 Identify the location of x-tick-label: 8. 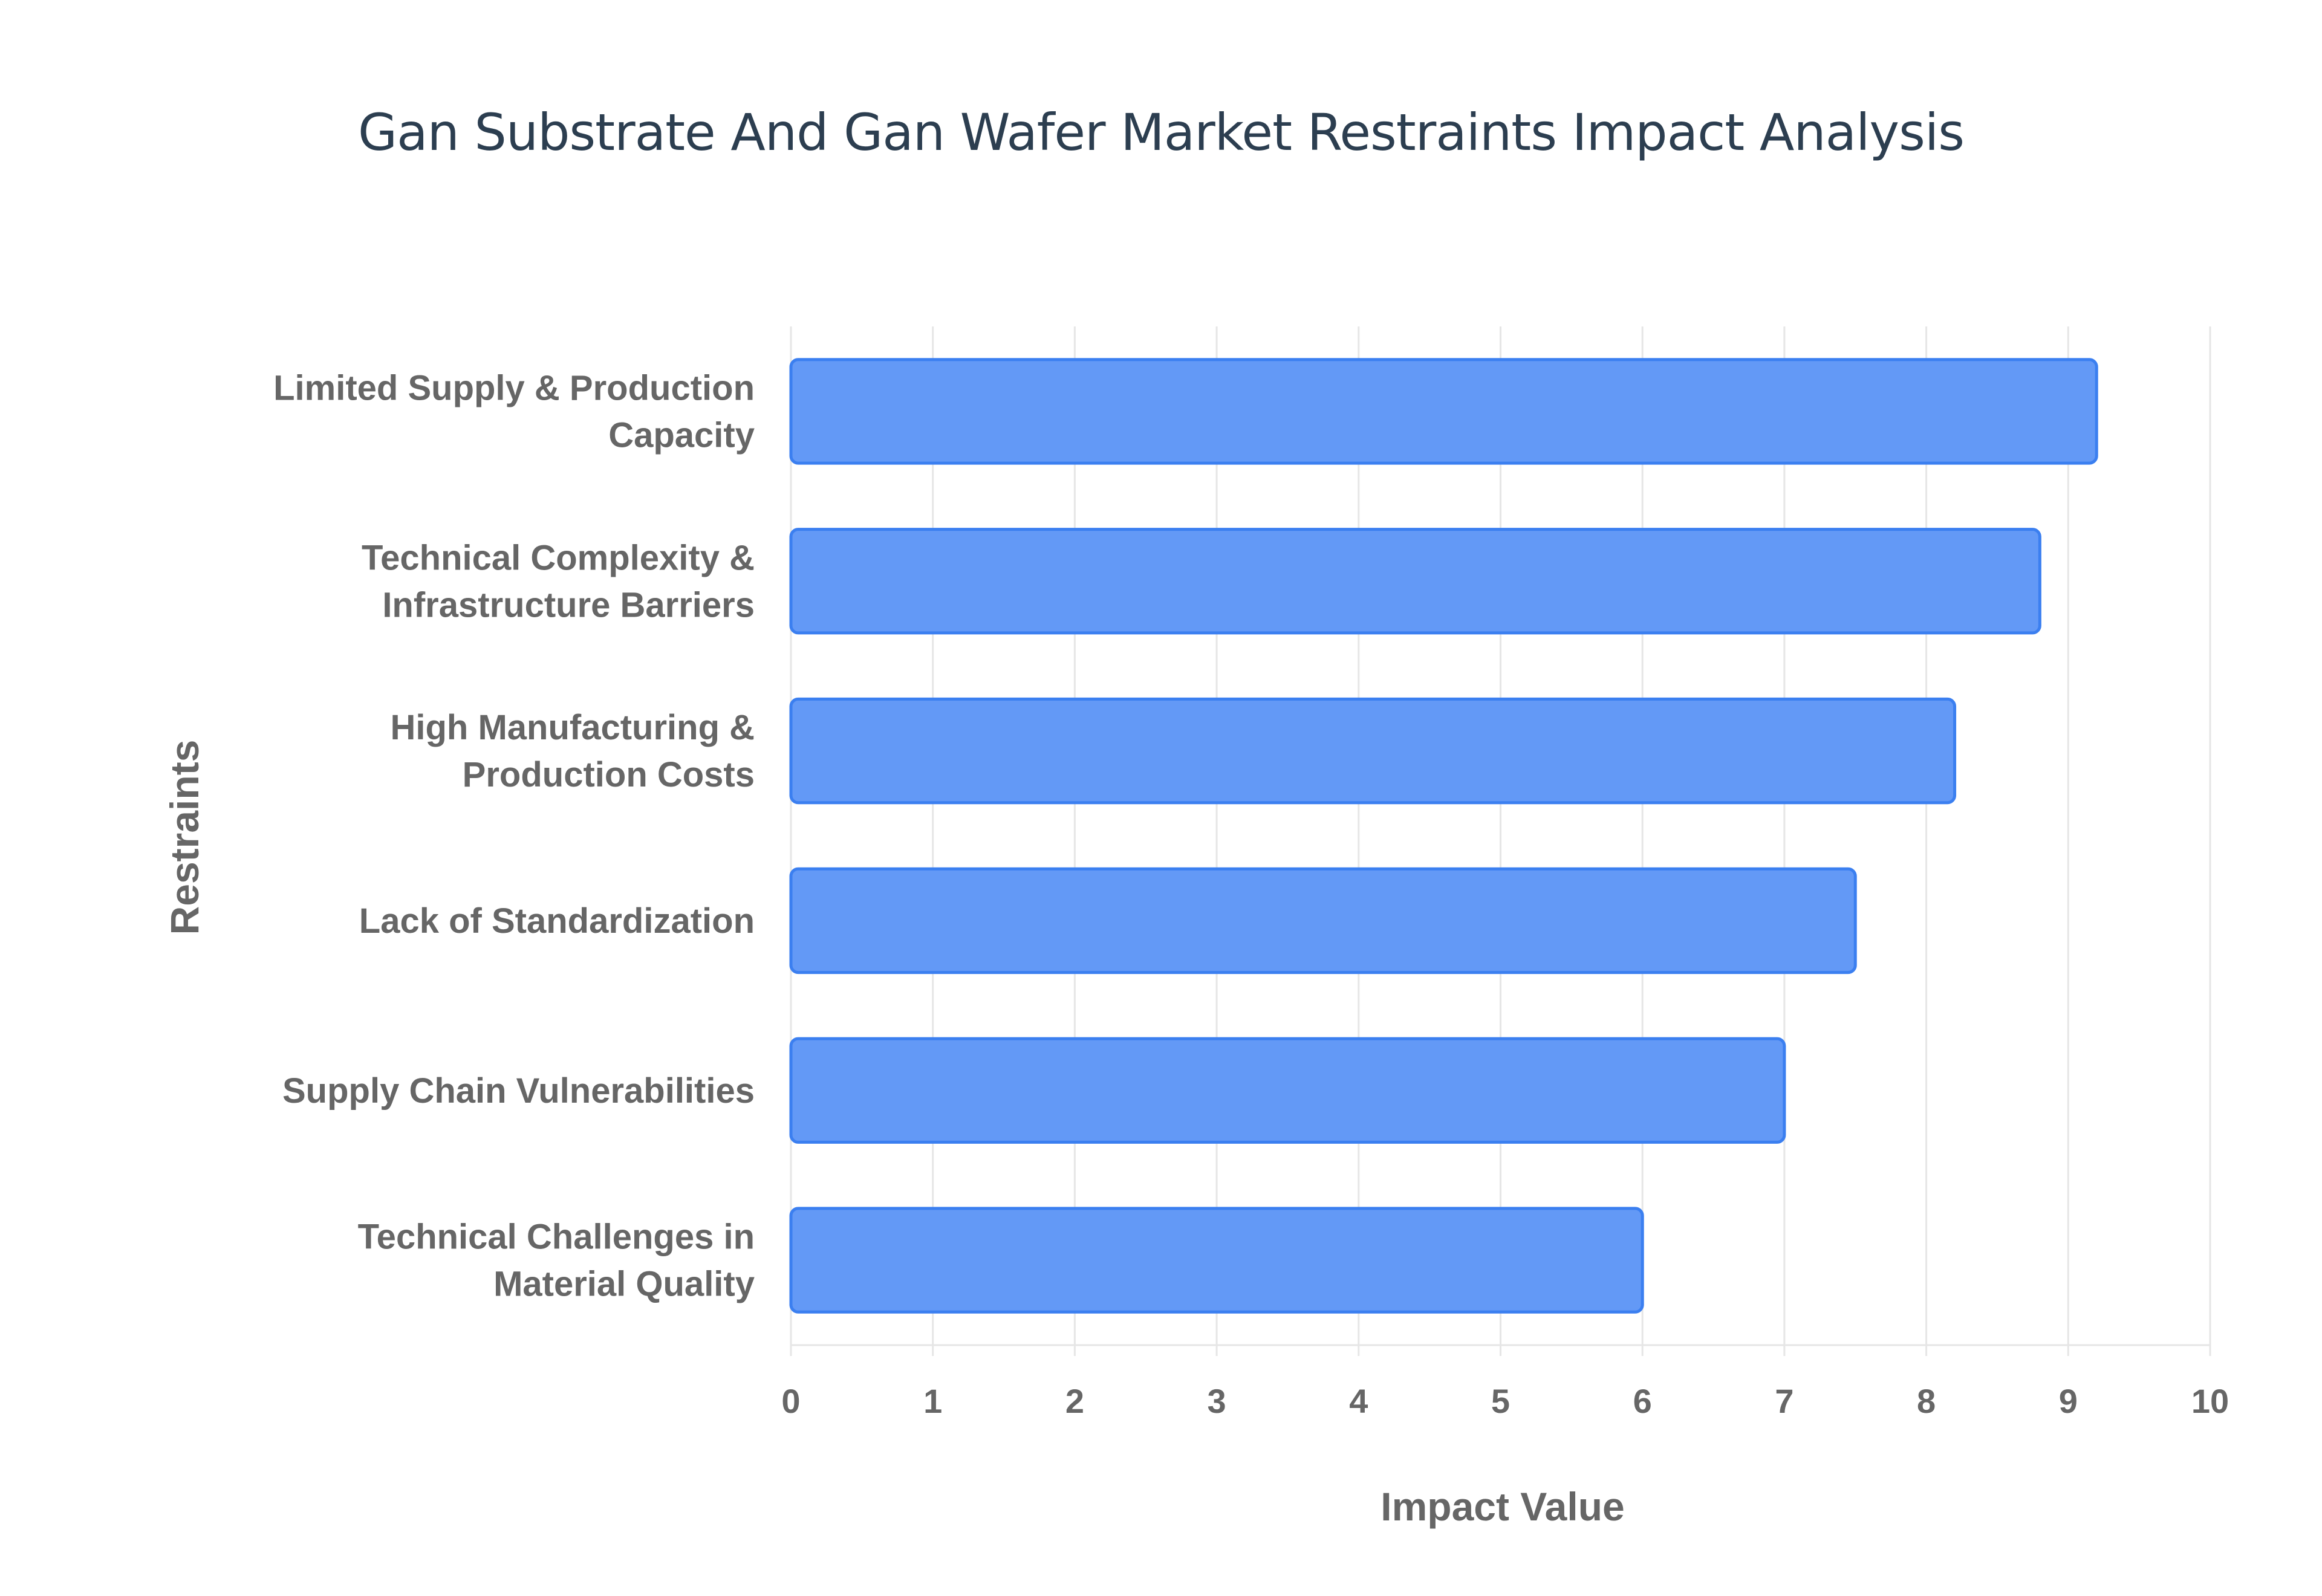
(1927, 1401).